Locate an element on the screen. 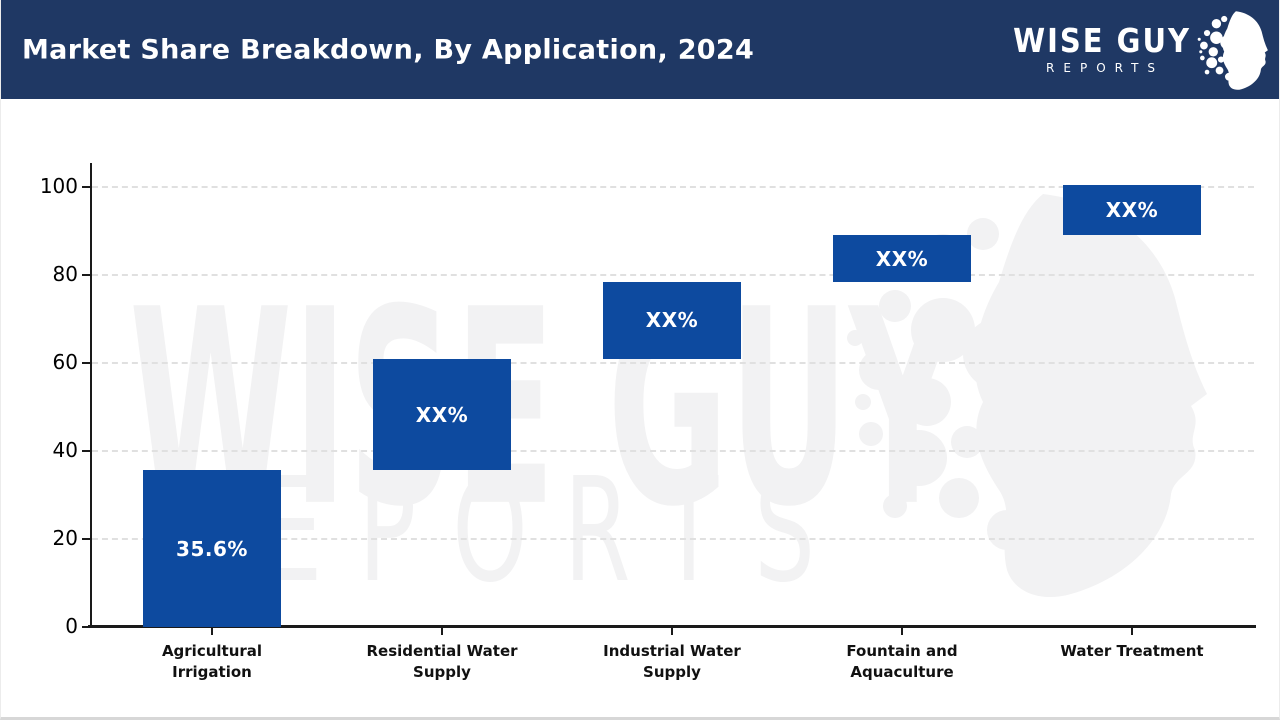 The height and width of the screenshot is (720, 1280). x-axis-tick-fountain-and-aquaculture is located at coordinates (902, 631).